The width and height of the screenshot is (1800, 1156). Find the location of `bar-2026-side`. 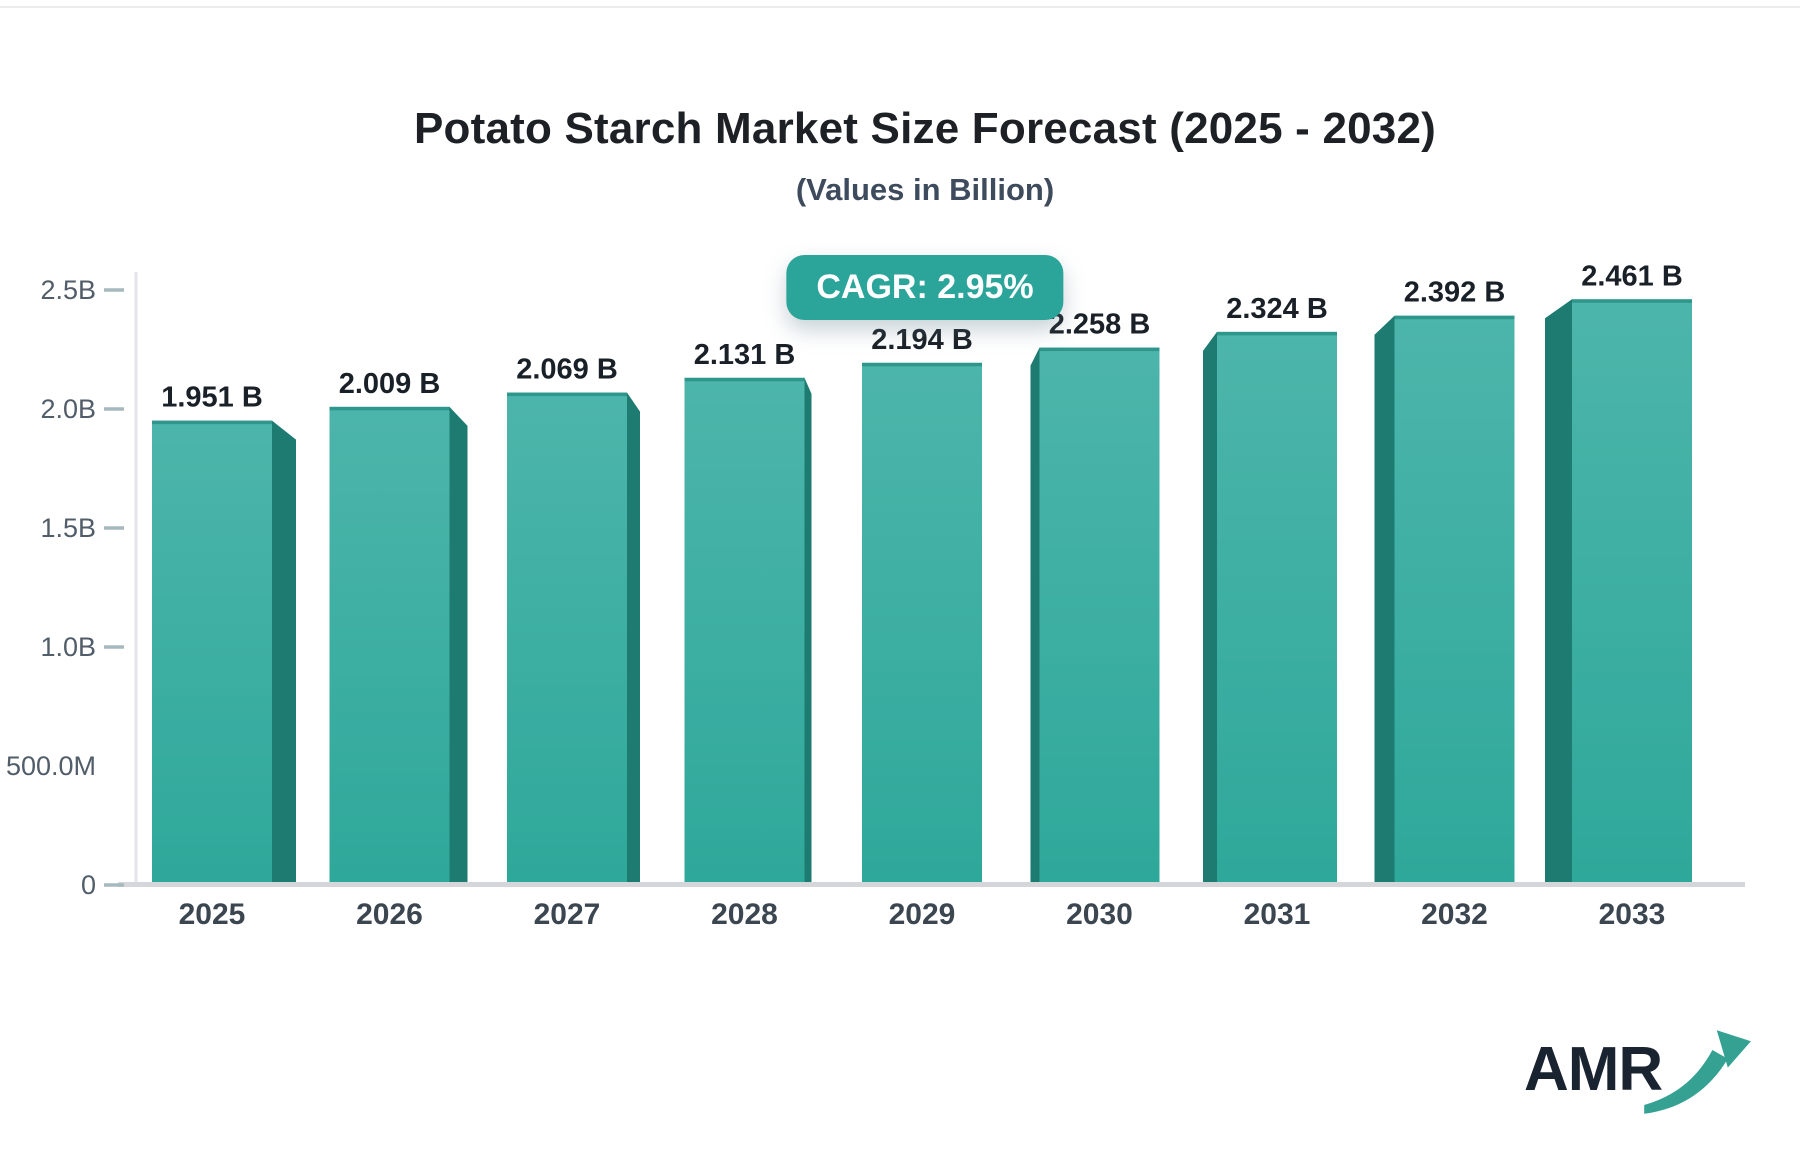

bar-2026-side is located at coordinates (458, 645).